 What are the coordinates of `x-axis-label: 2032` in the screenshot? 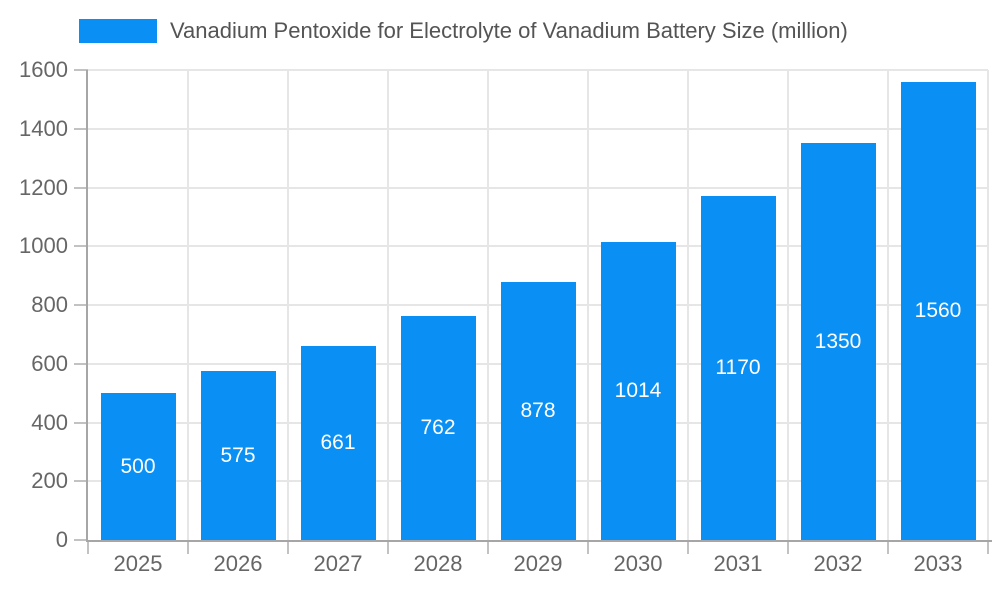 It's located at (838, 563).